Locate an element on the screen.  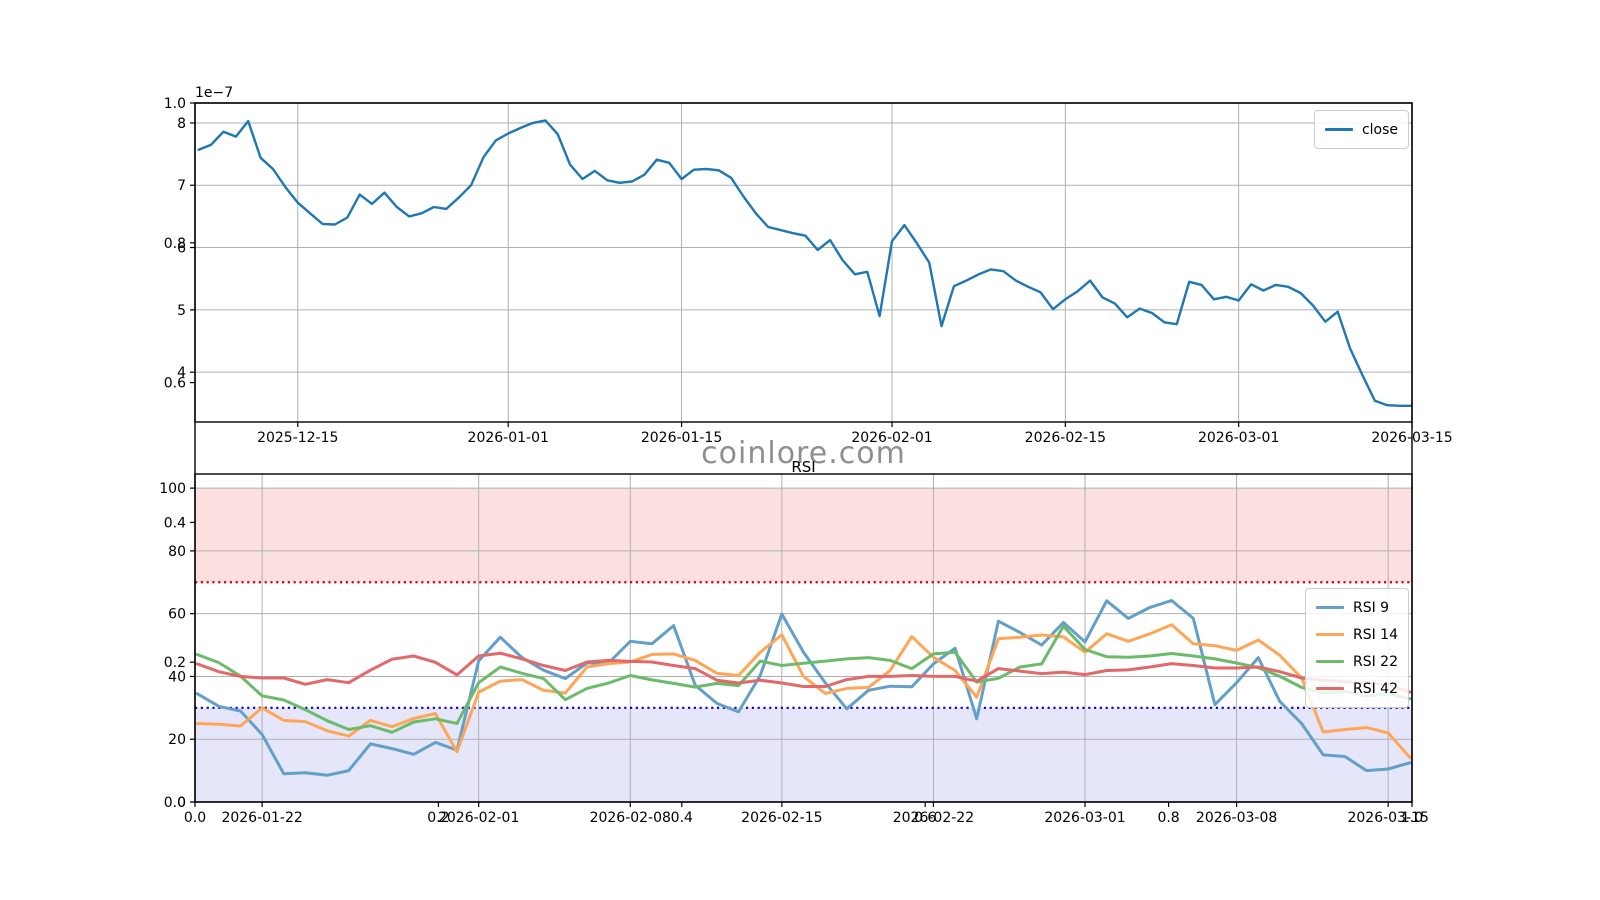
overlay-y-tick-label: 0.8 is located at coordinates (175, 244).